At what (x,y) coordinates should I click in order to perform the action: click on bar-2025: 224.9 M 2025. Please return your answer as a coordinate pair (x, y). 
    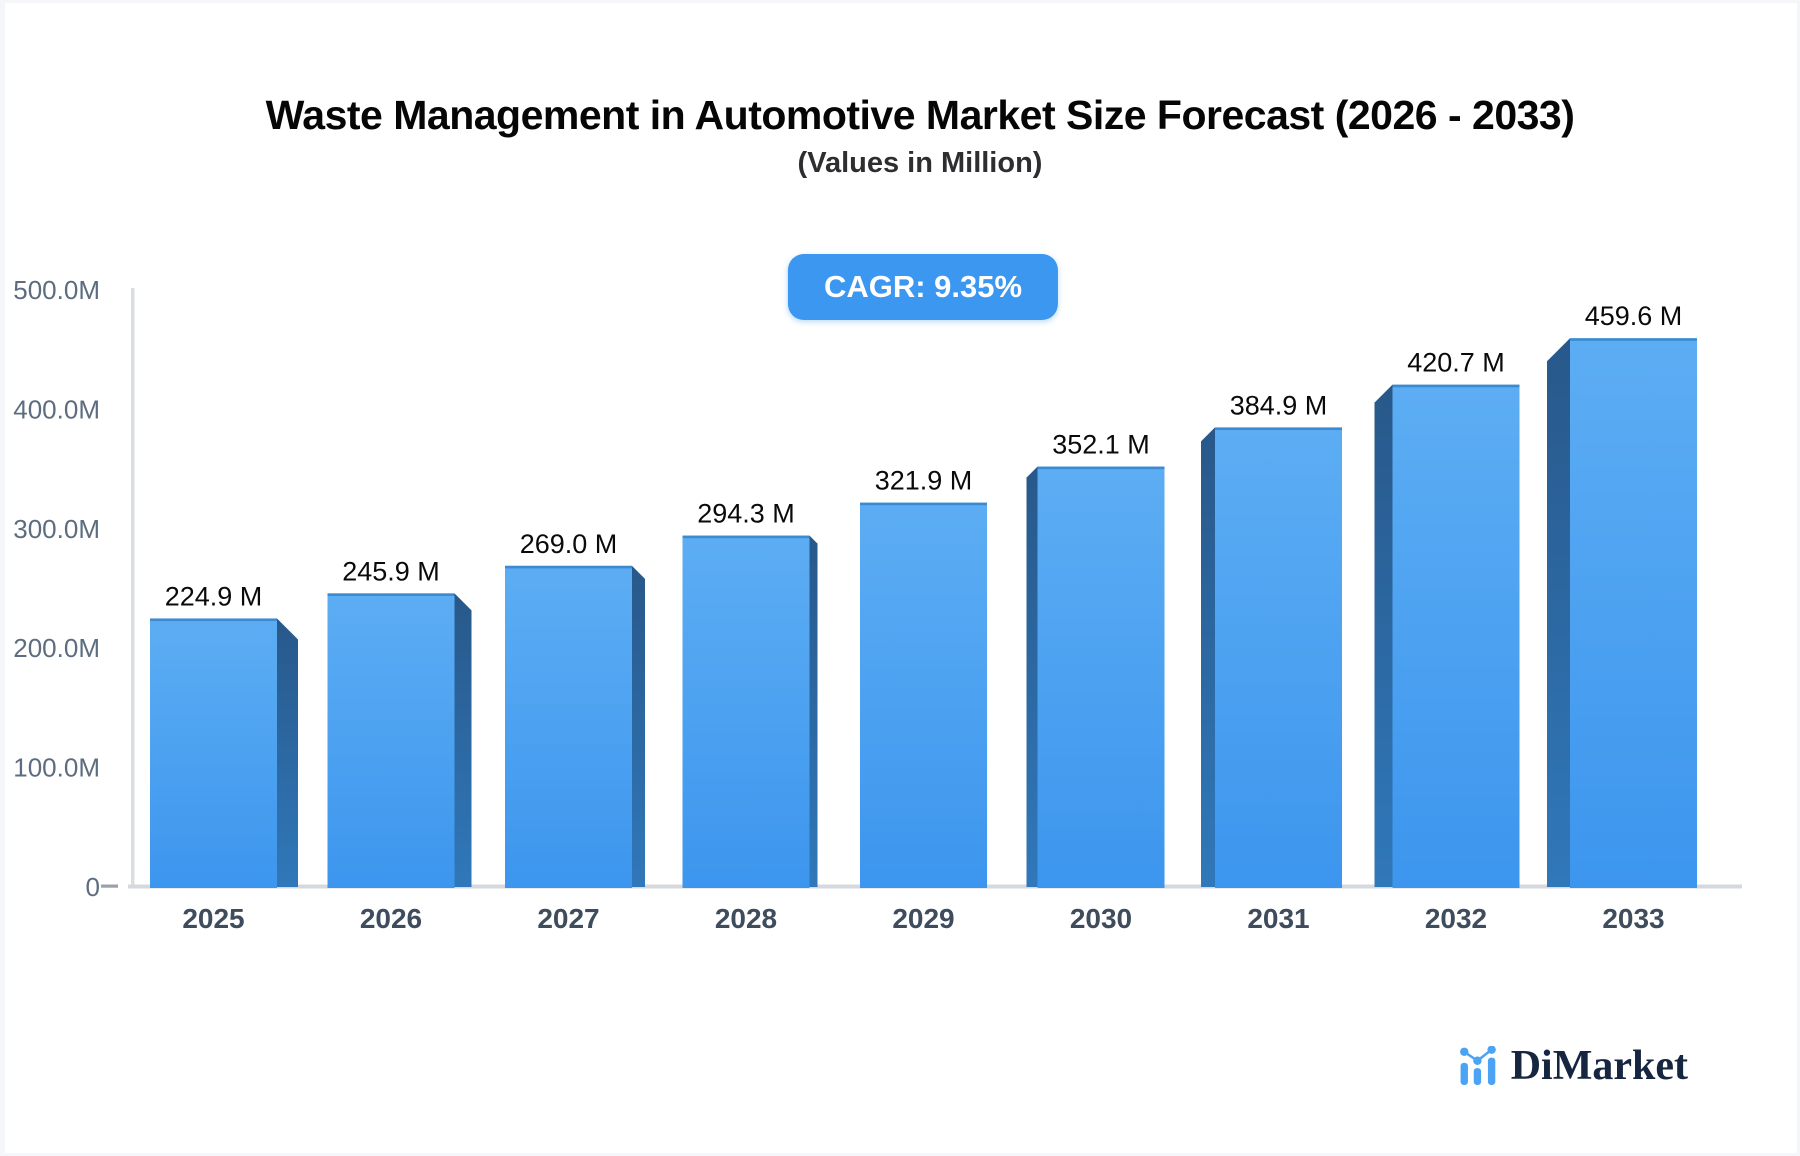
    Looking at the image, I should click on (224, 757).